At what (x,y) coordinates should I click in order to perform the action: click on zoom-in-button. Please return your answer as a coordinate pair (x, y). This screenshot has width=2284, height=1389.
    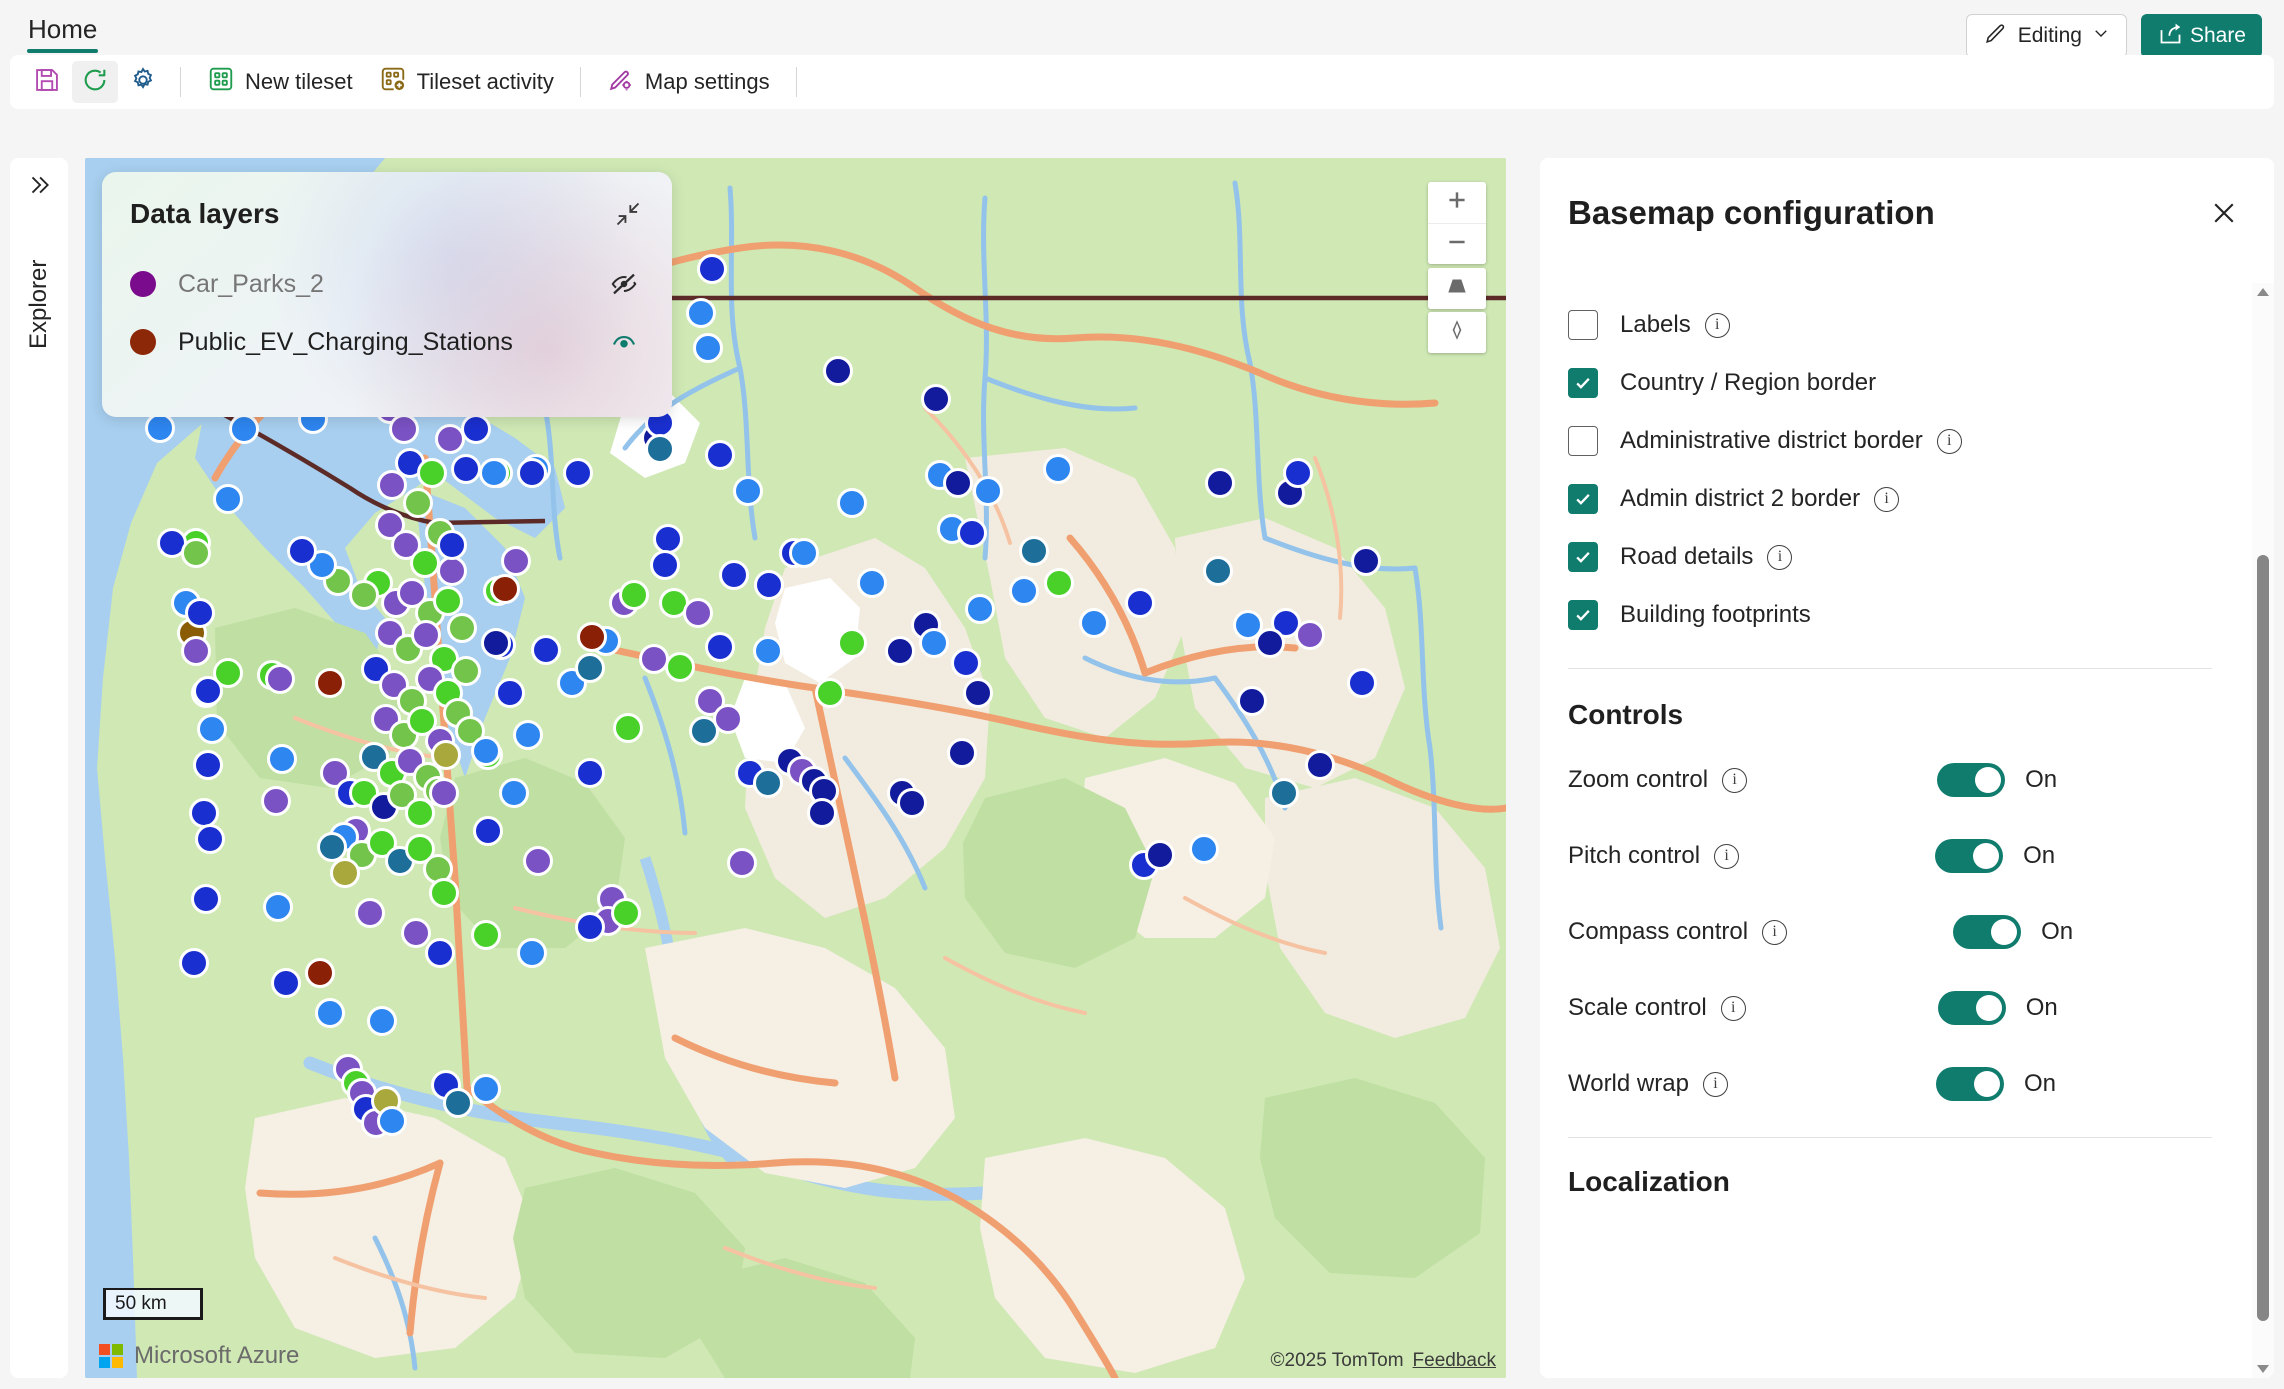
    Looking at the image, I should click on (1457, 202).